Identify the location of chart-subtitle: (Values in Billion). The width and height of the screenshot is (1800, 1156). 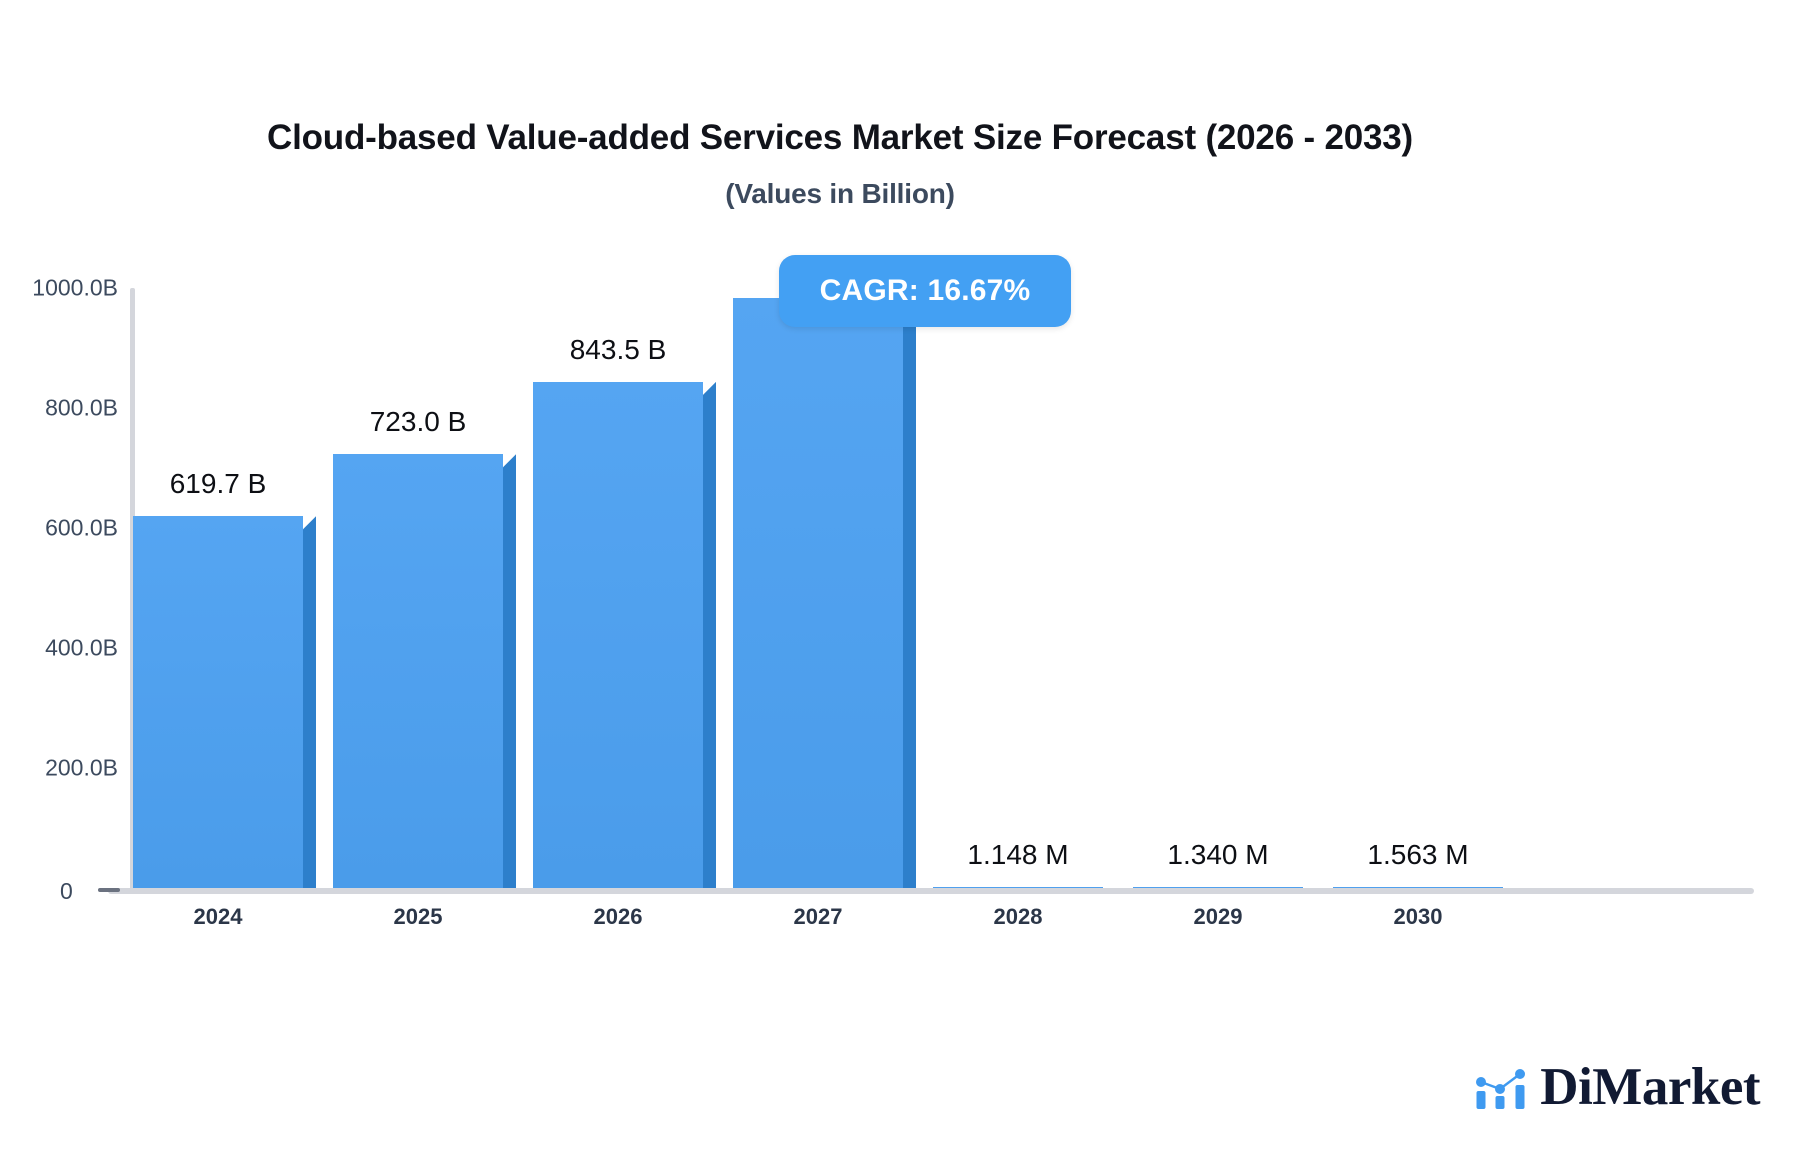
(840, 193).